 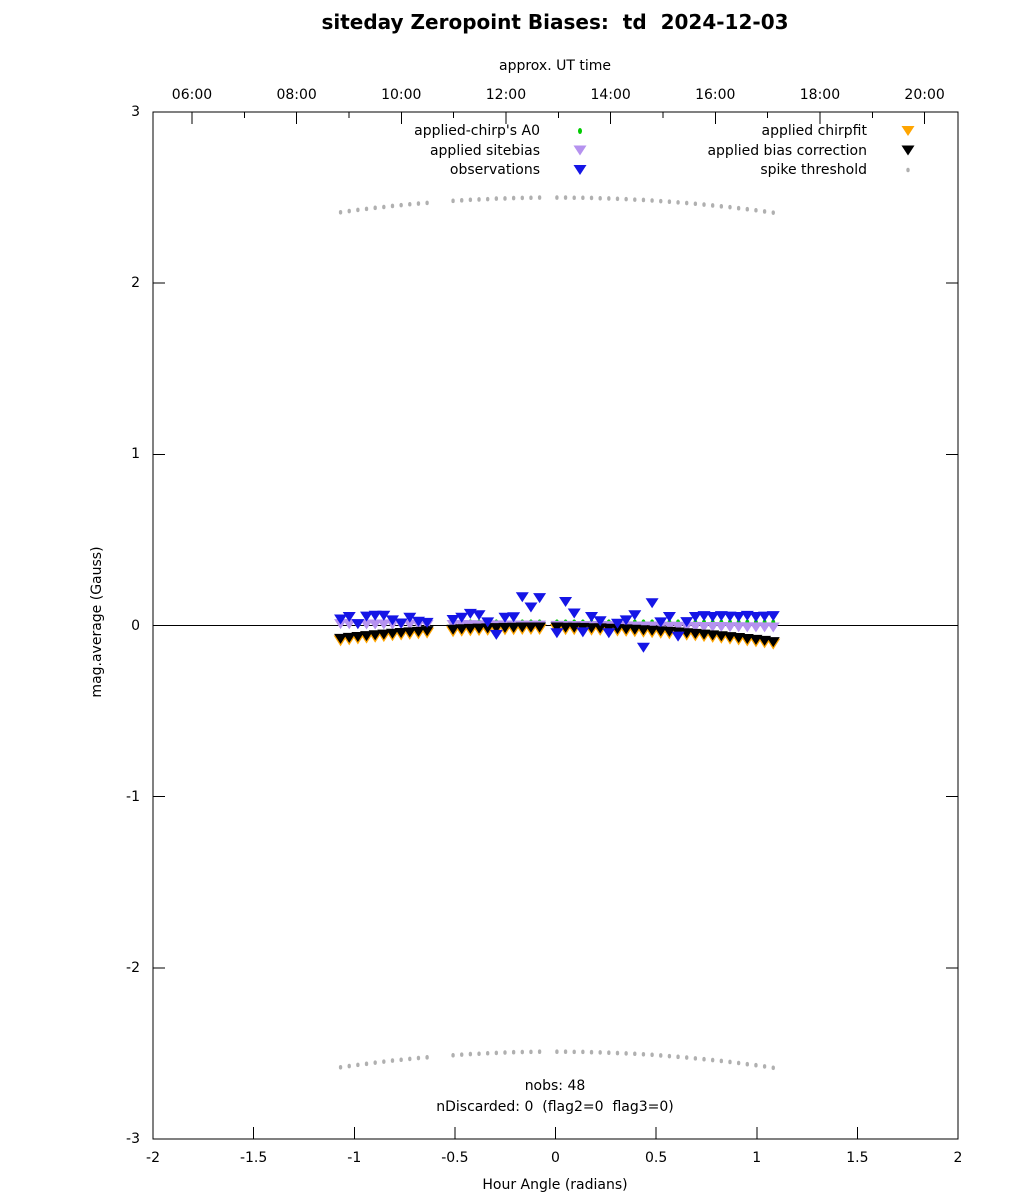 What do you see at coordinates (135, 454) in the screenshot?
I see `y-tick-label: 1` at bounding box center [135, 454].